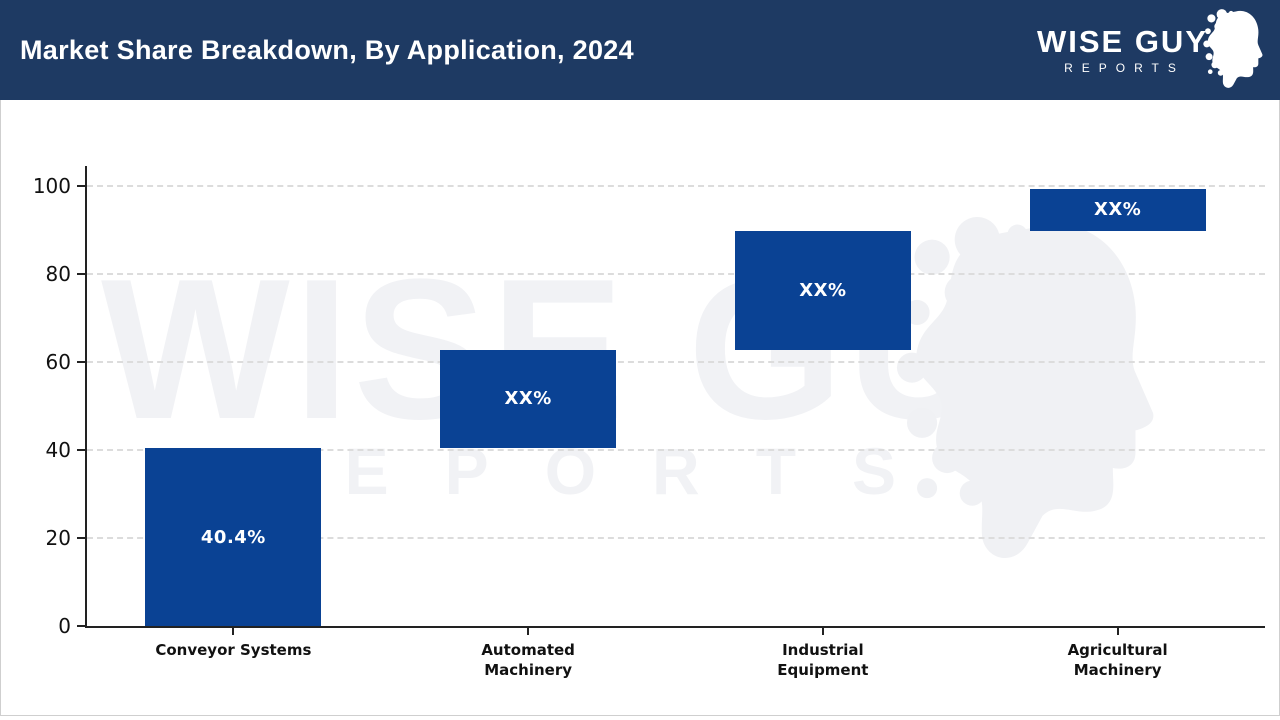 The image size is (1280, 720). Describe the element at coordinates (64, 626) in the screenshot. I see `y-tick-label: 0` at that location.